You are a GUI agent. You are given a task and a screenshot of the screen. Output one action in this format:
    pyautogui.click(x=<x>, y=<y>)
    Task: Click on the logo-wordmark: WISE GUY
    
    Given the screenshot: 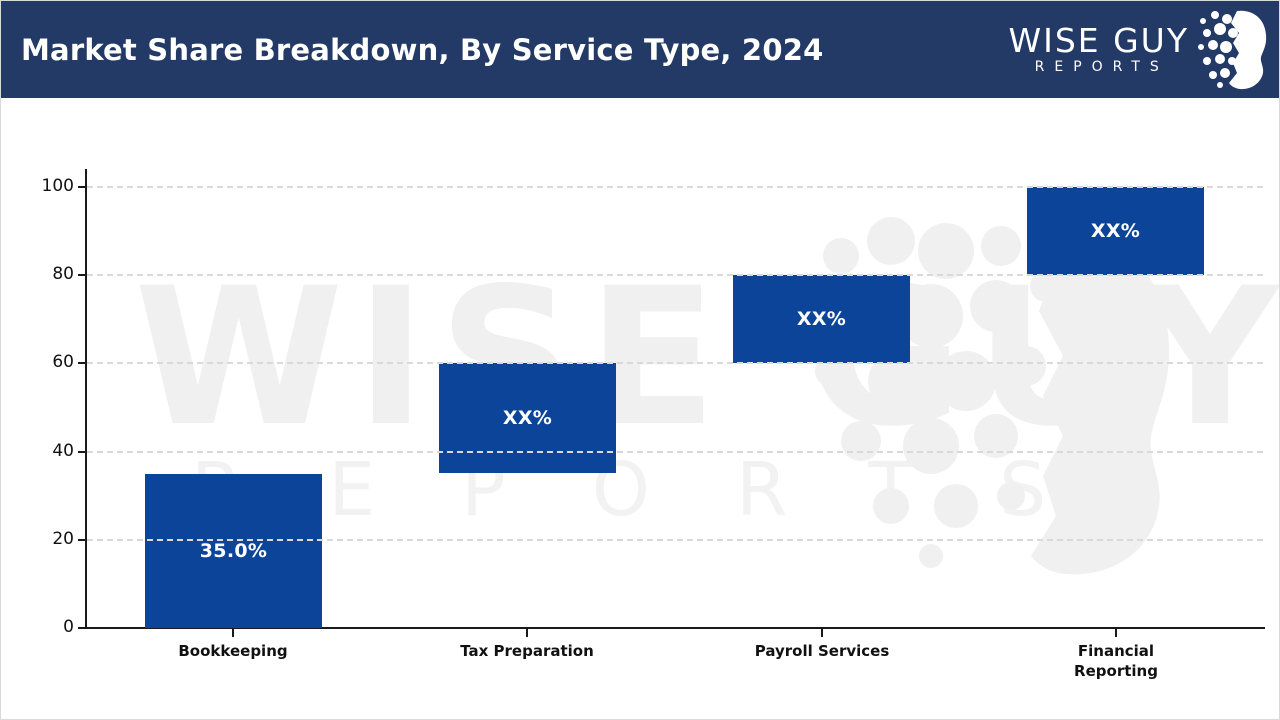 What is the action you would take?
    pyautogui.click(x=1098, y=41)
    